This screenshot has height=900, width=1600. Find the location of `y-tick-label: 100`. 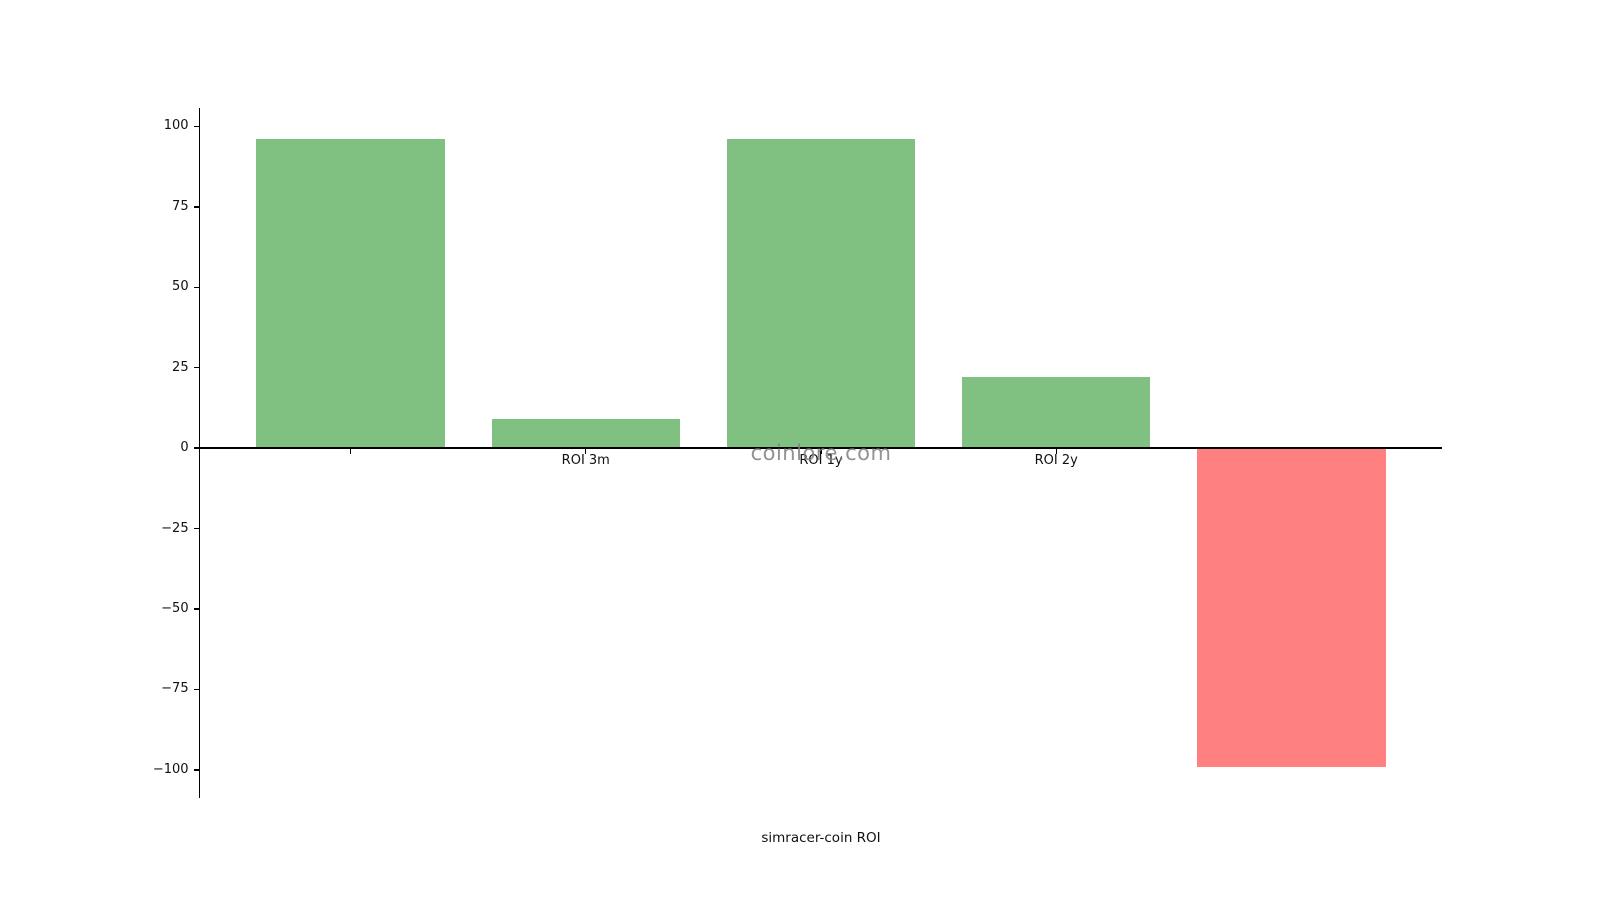

y-tick-label: 100 is located at coordinates (176, 126).